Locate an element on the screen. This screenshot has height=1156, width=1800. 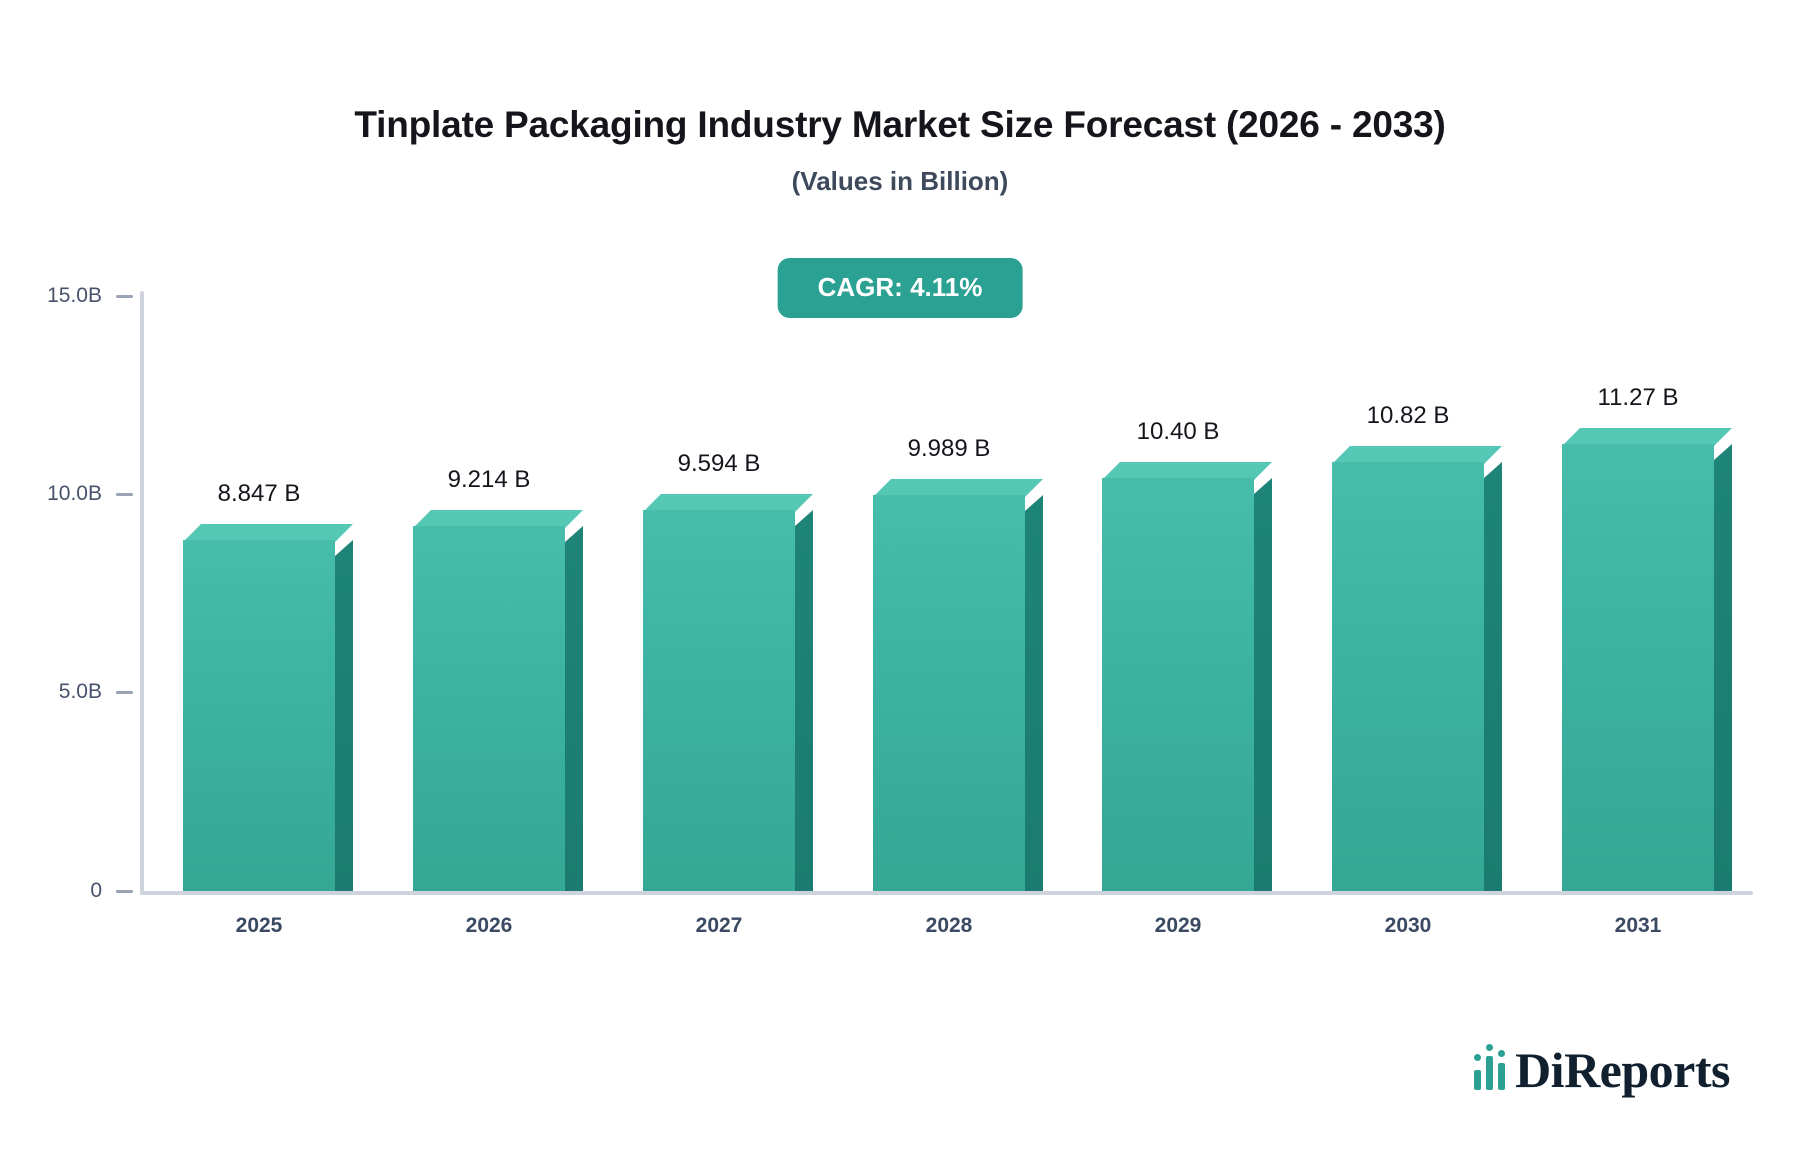
bar-2031 is located at coordinates (1647, 659).